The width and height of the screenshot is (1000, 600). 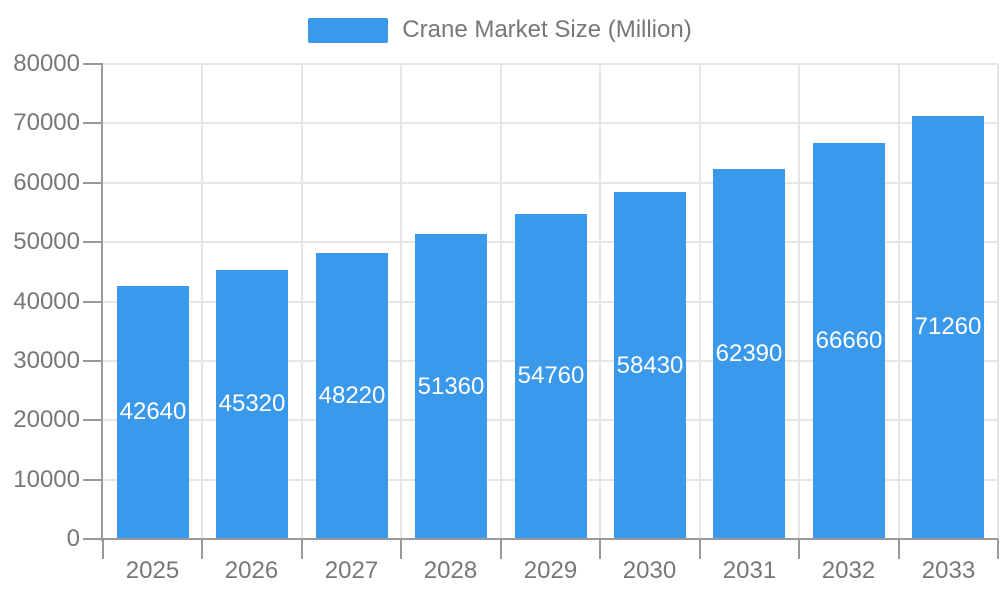 I want to click on bar-value-label: 62390, so click(x=749, y=353).